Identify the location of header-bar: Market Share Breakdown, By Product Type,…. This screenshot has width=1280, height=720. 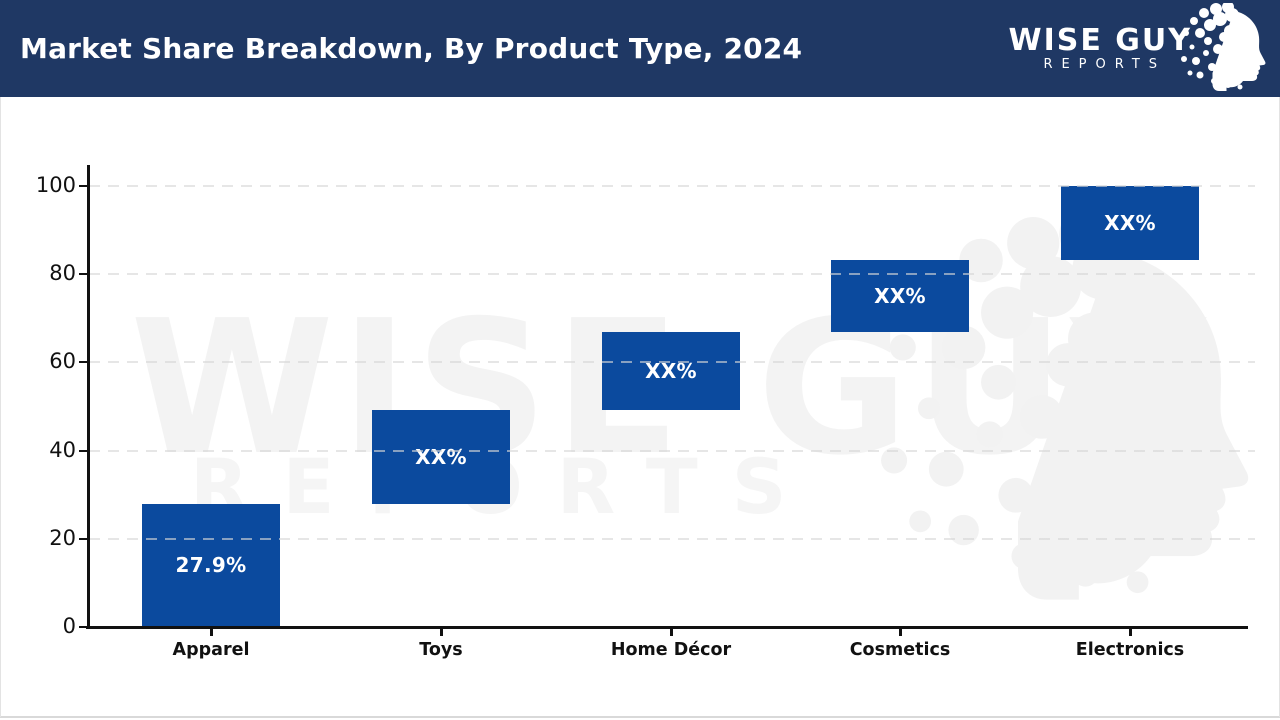
(640, 48).